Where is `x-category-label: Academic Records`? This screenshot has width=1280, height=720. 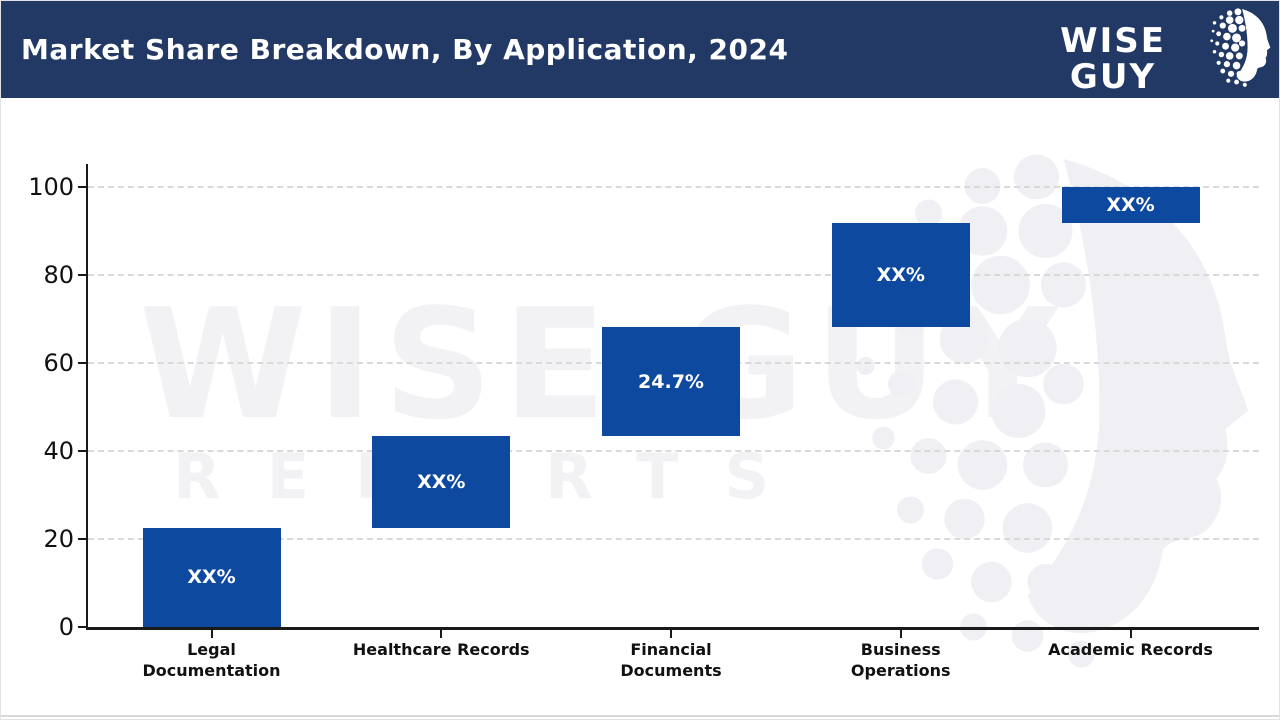 x-category-label: Academic Records is located at coordinates (1130, 649).